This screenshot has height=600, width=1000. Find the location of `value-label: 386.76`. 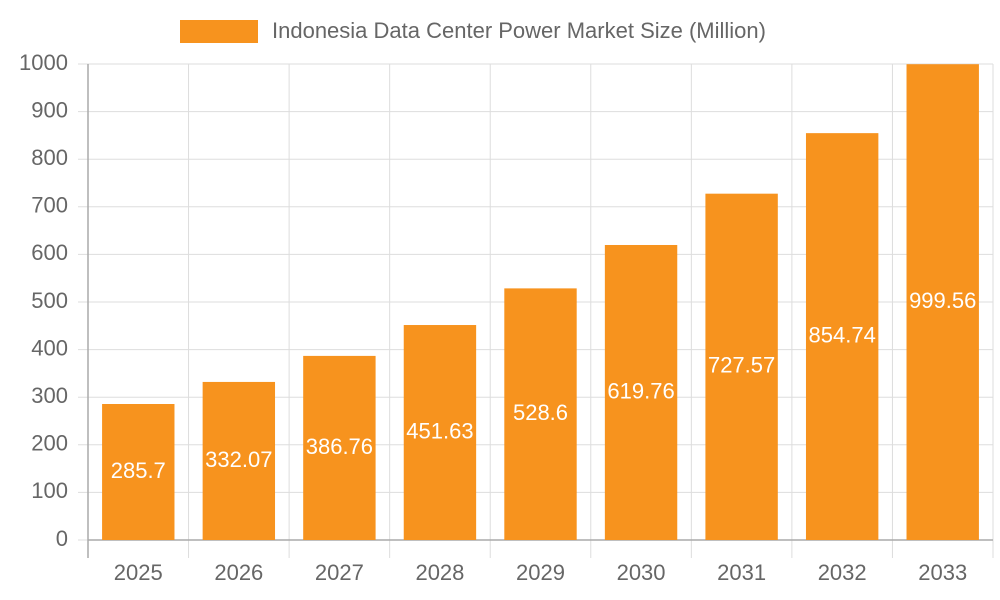

value-label: 386.76 is located at coordinates (339, 446).